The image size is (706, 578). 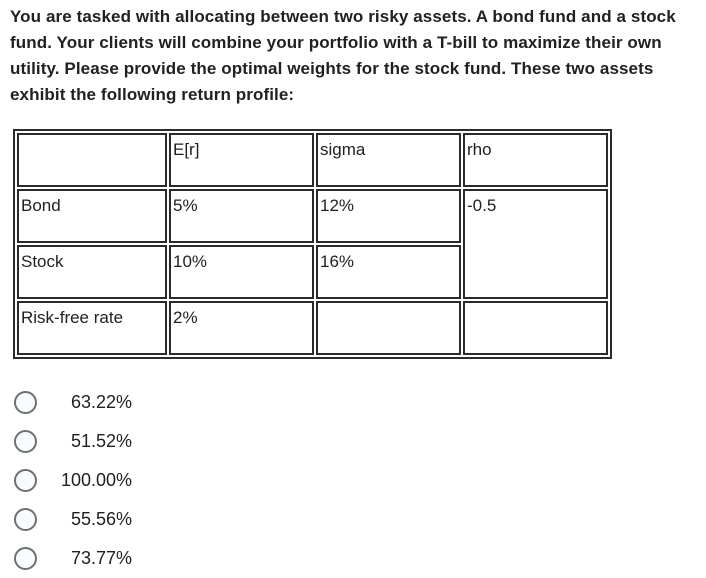 What do you see at coordinates (101, 402) in the screenshot?
I see `answer-option-label: 63.22%` at bounding box center [101, 402].